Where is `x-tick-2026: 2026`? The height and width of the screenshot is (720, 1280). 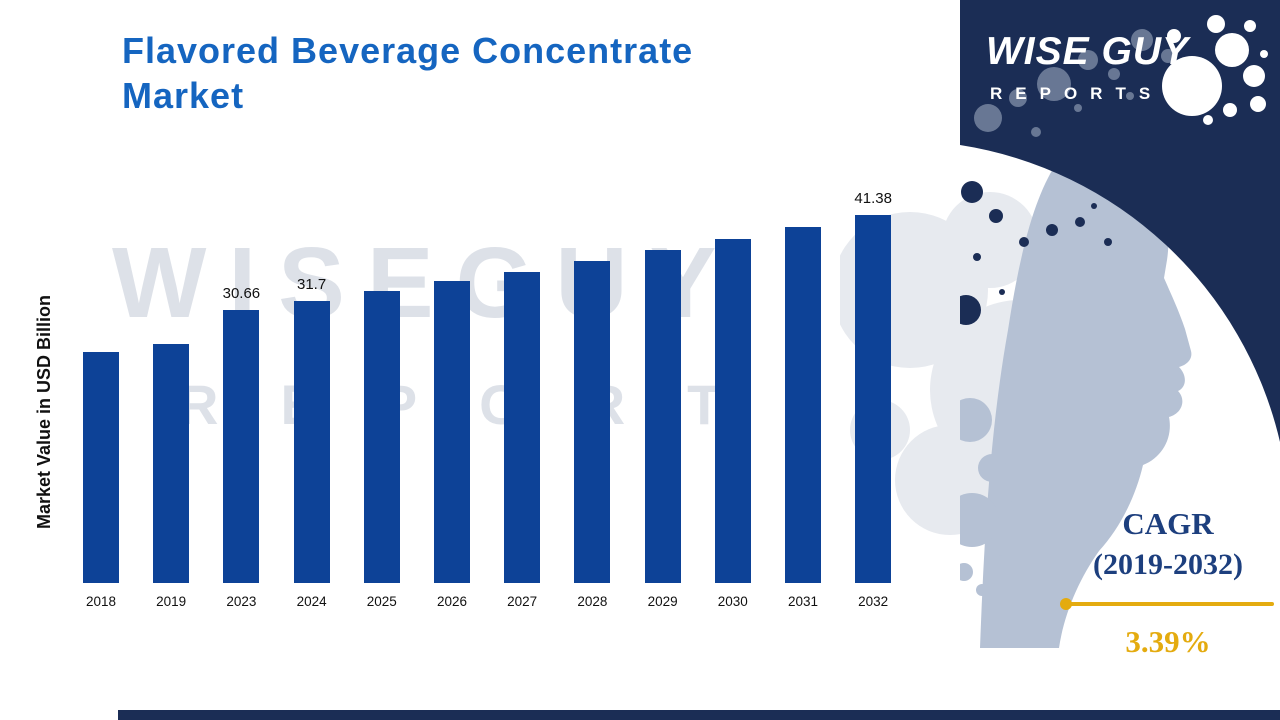 x-tick-2026: 2026 is located at coordinates (452, 601).